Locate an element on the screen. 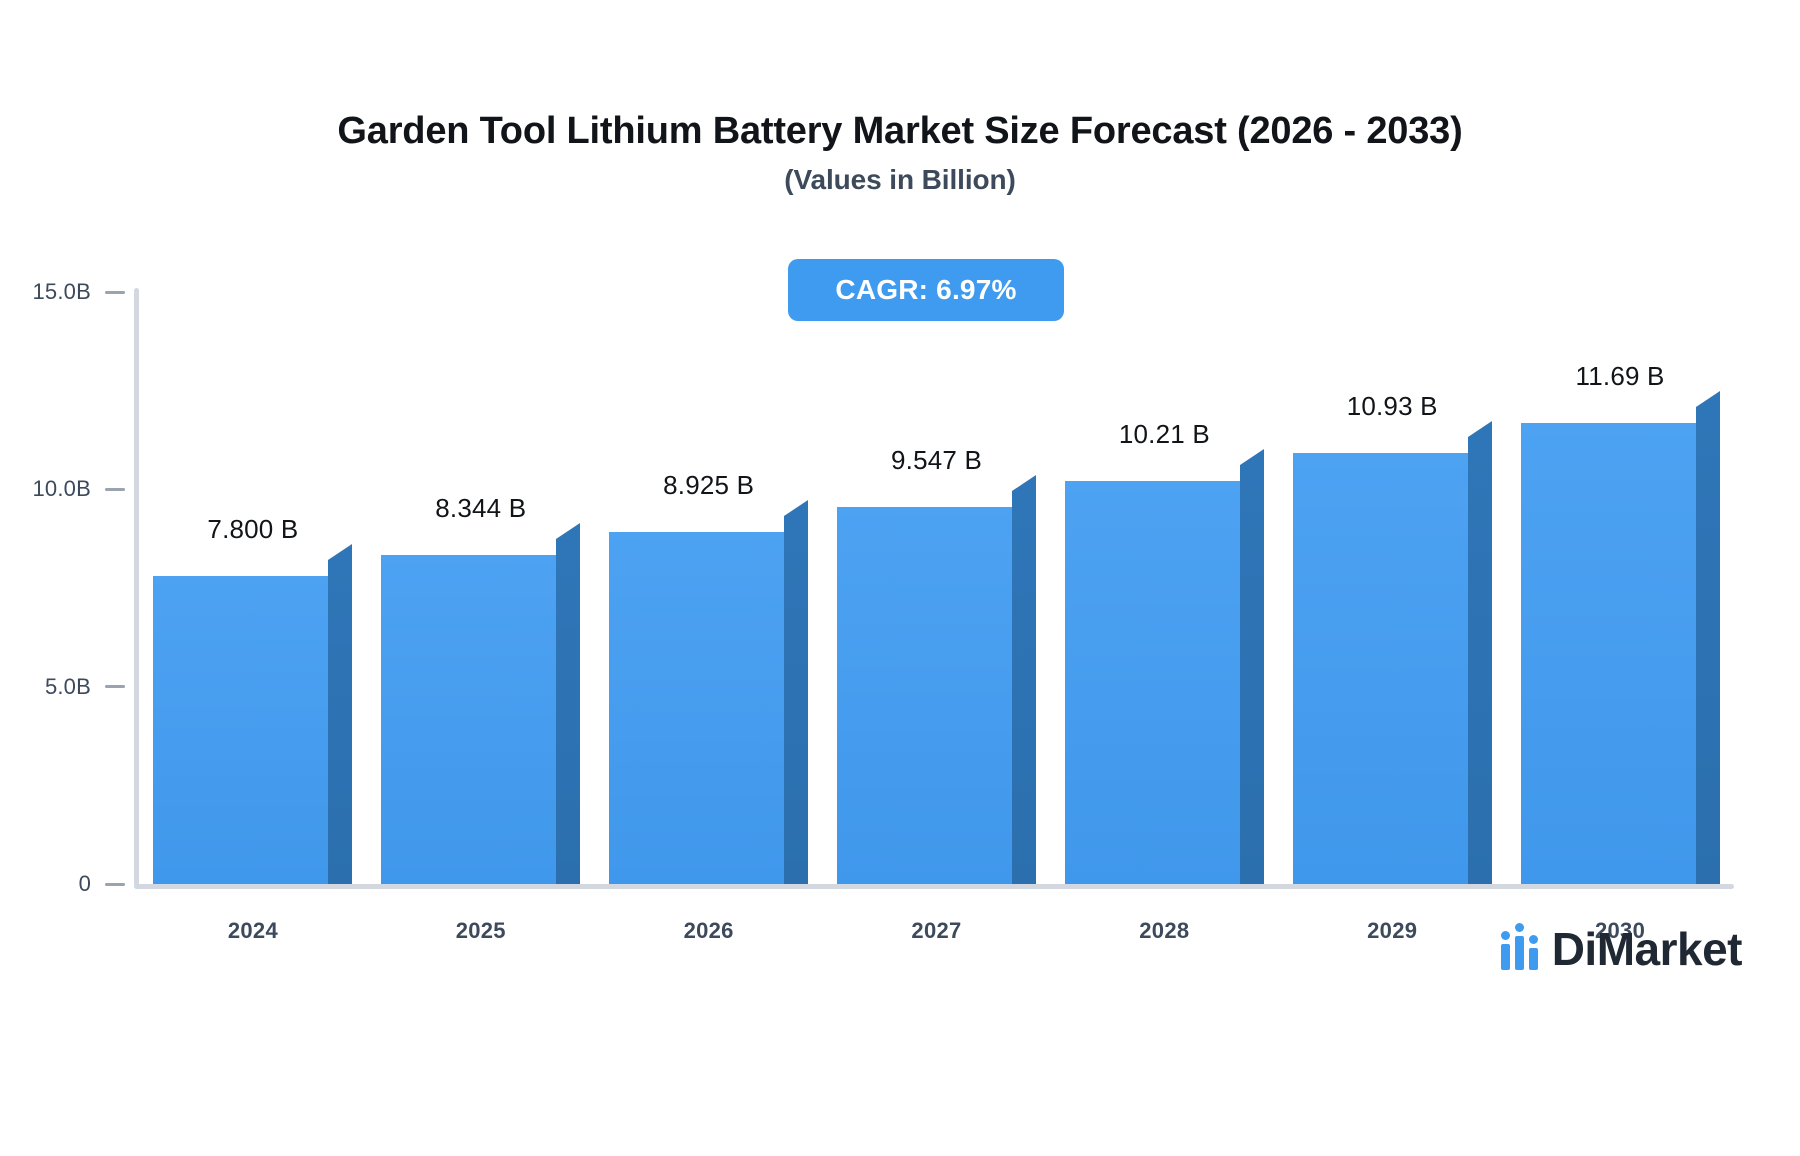 This screenshot has height=1156, width=1800. y-axis-tick: 5.0B is located at coordinates (67, 686).